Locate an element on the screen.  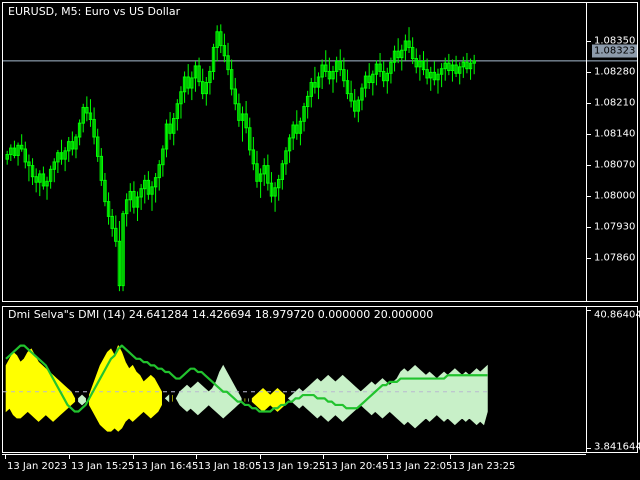
time-axis-label: 13 Jan 22:05 is located at coordinates (421, 466).